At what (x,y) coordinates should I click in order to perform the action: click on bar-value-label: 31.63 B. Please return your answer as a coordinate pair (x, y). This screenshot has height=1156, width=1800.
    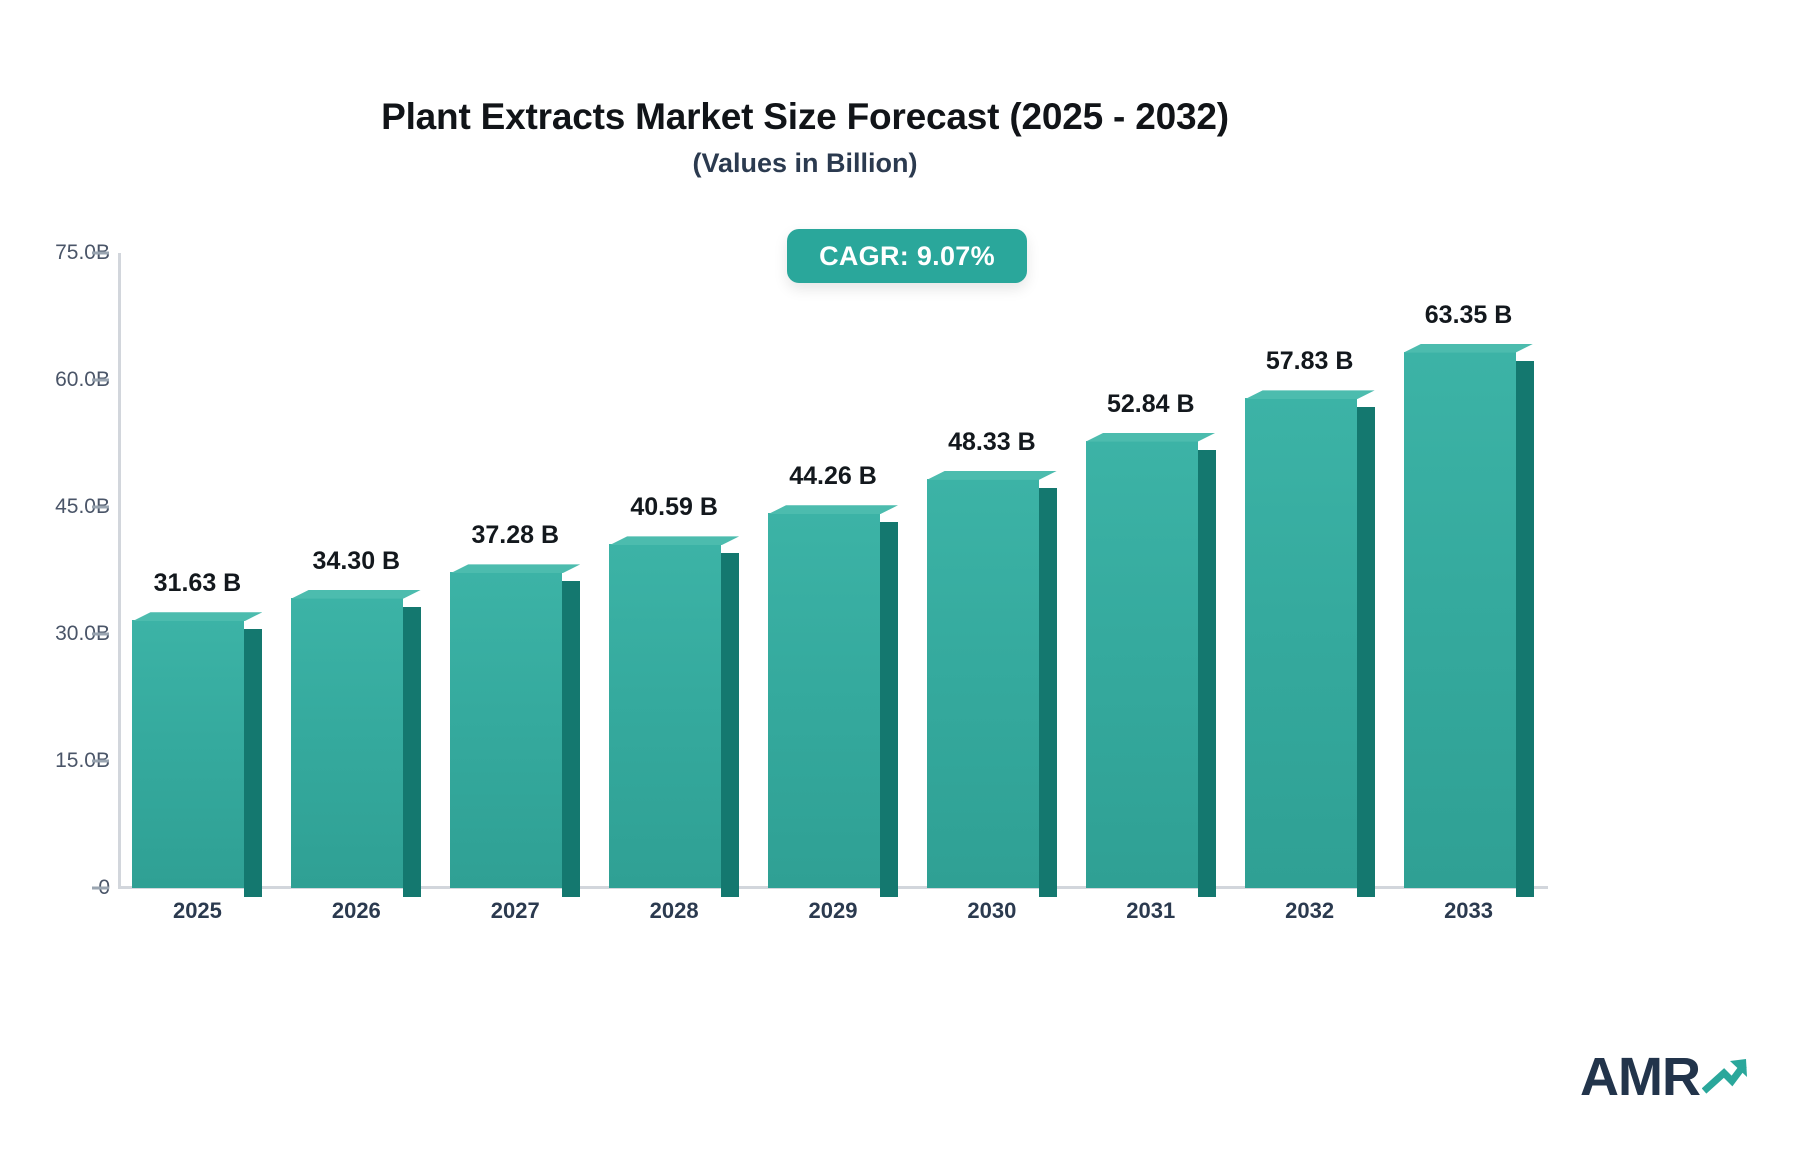
    Looking at the image, I should click on (197, 583).